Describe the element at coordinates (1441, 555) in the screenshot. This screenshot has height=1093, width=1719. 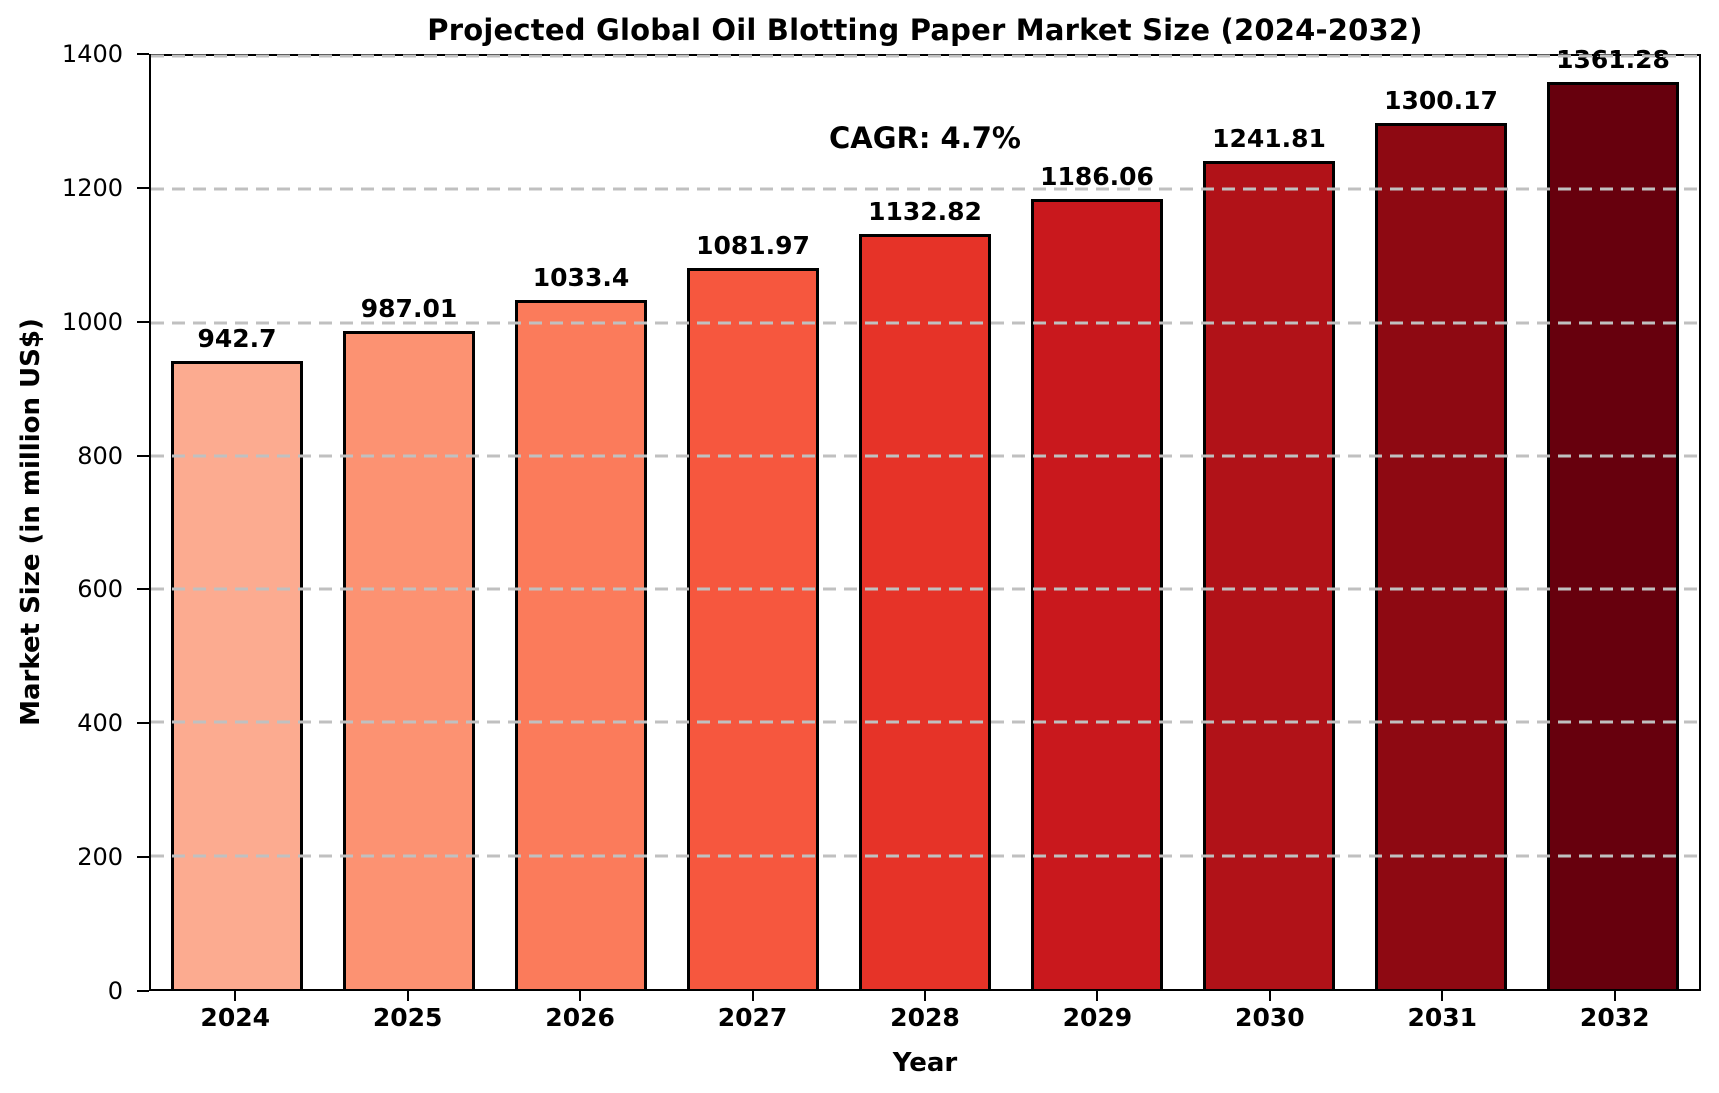
I see `bar-2031` at that location.